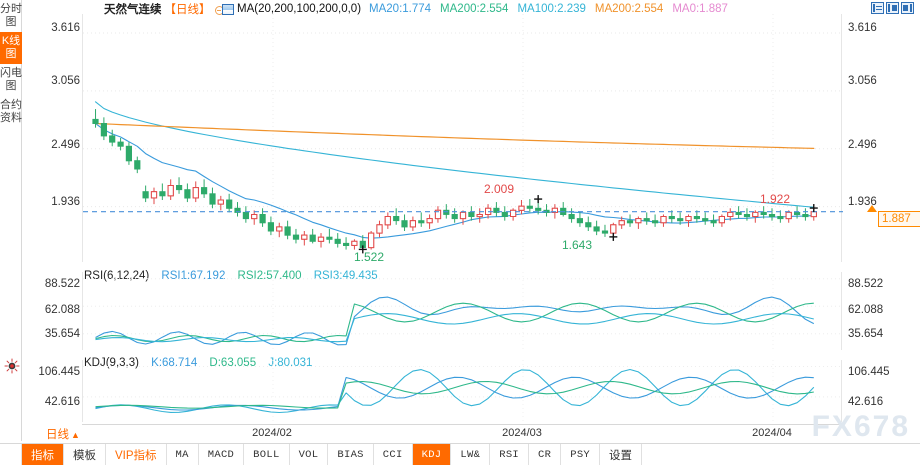 The image size is (920, 465). I want to click on rsi-axis-left-0: 88.522, so click(62, 284).